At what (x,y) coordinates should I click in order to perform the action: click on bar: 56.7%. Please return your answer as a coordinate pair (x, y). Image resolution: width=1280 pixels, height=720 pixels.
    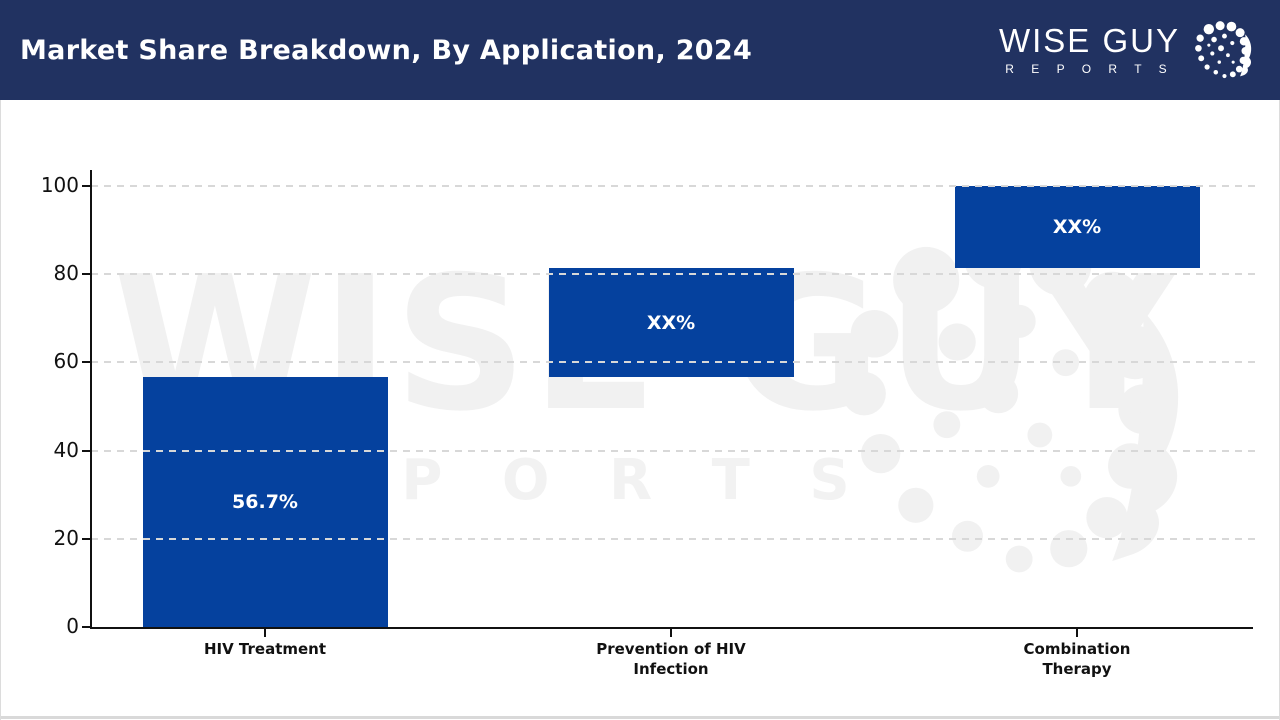
    Looking at the image, I should click on (265, 501).